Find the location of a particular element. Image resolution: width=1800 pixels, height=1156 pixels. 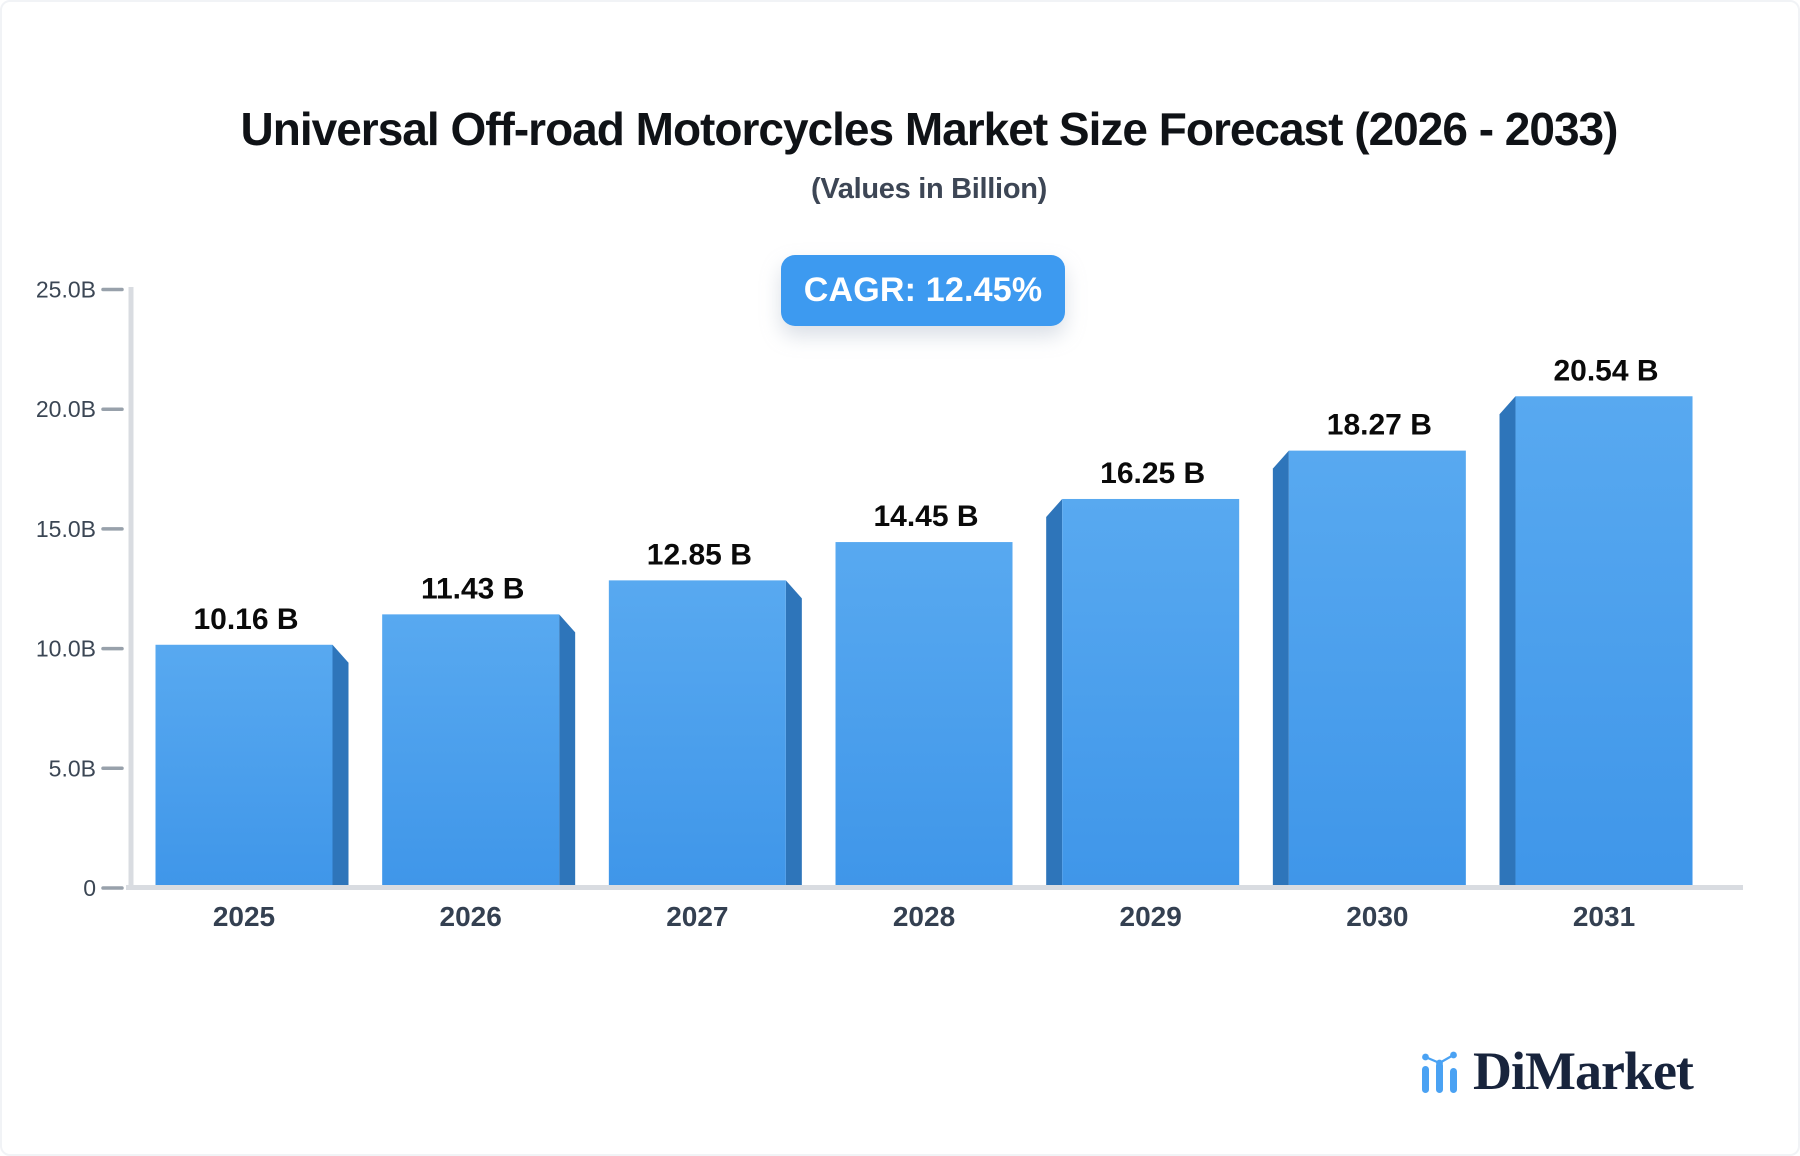

x-axis-label: 2027 is located at coordinates (697, 916).